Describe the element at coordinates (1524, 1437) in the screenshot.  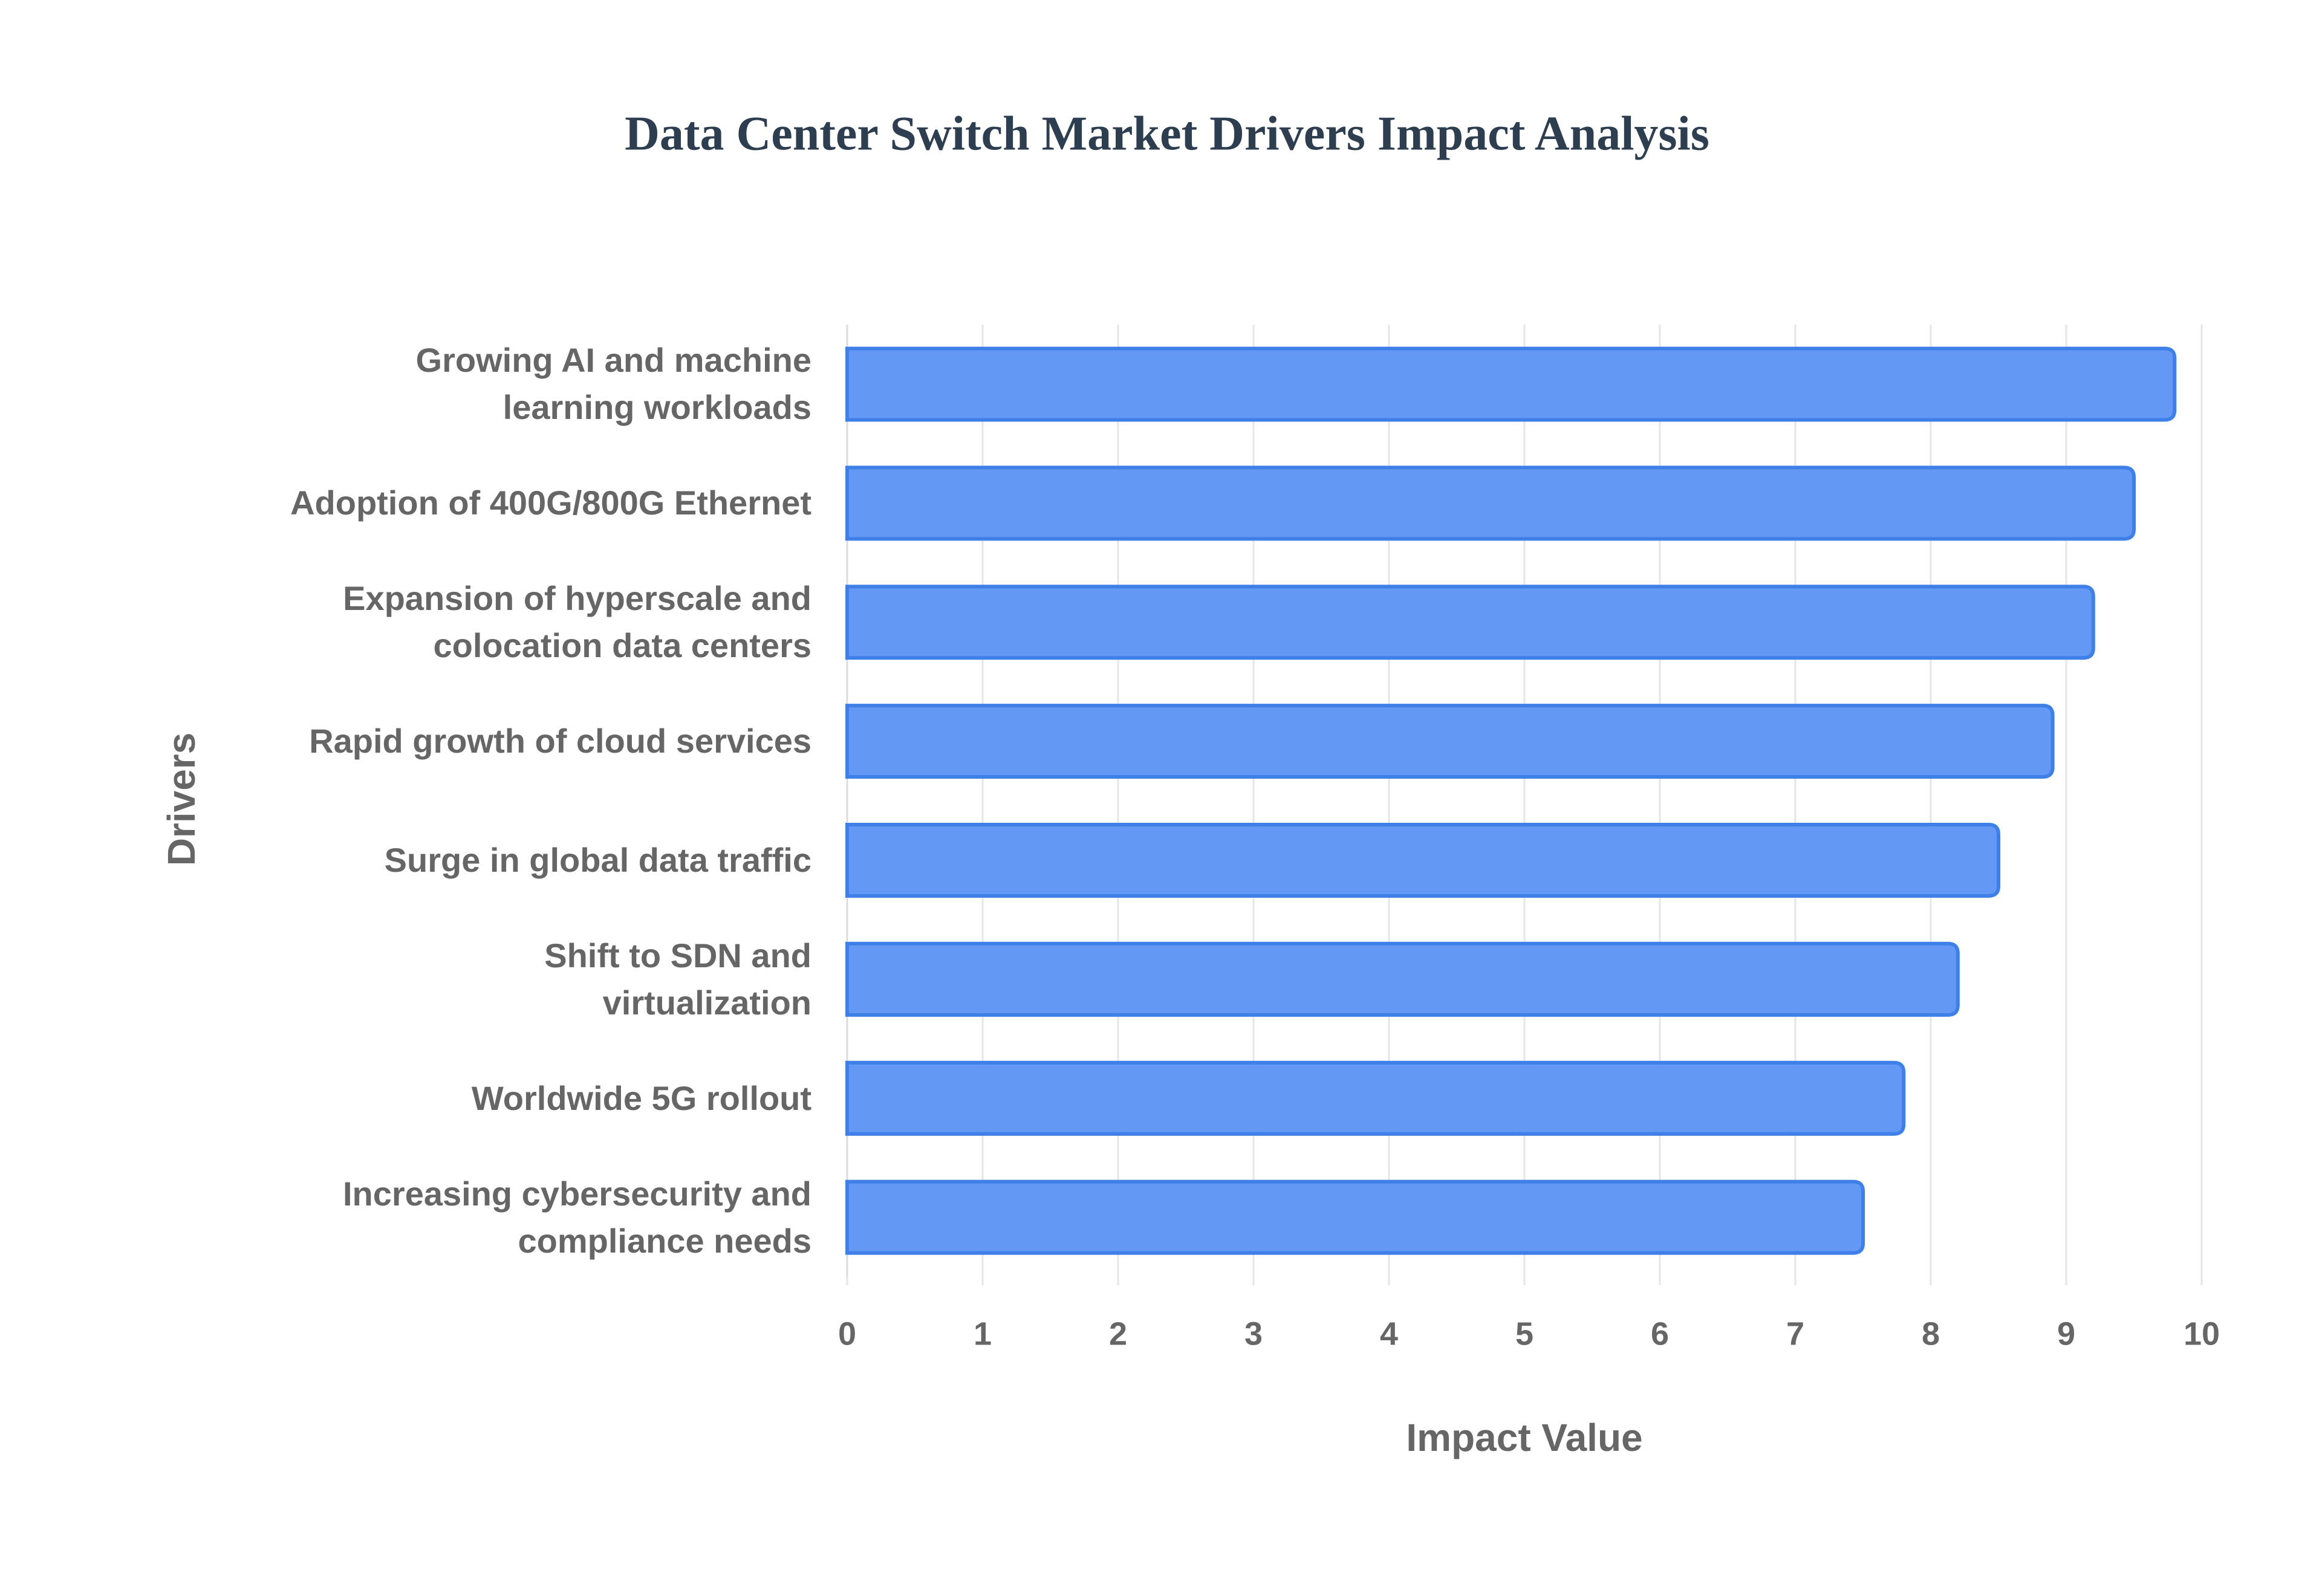
I see `x-axis-title: Impact Value` at that location.